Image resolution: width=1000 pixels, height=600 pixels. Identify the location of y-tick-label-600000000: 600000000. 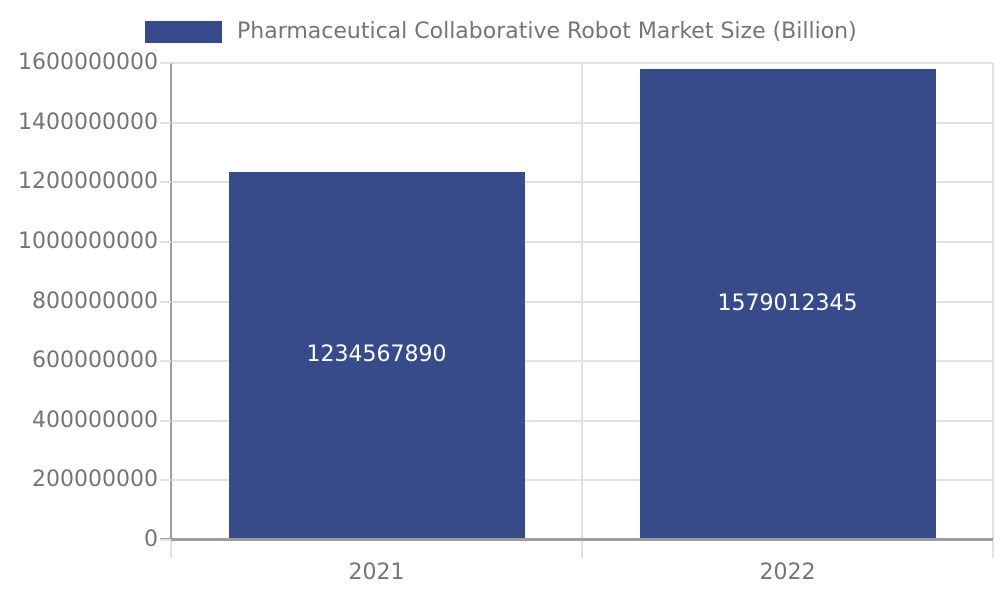
(95, 361).